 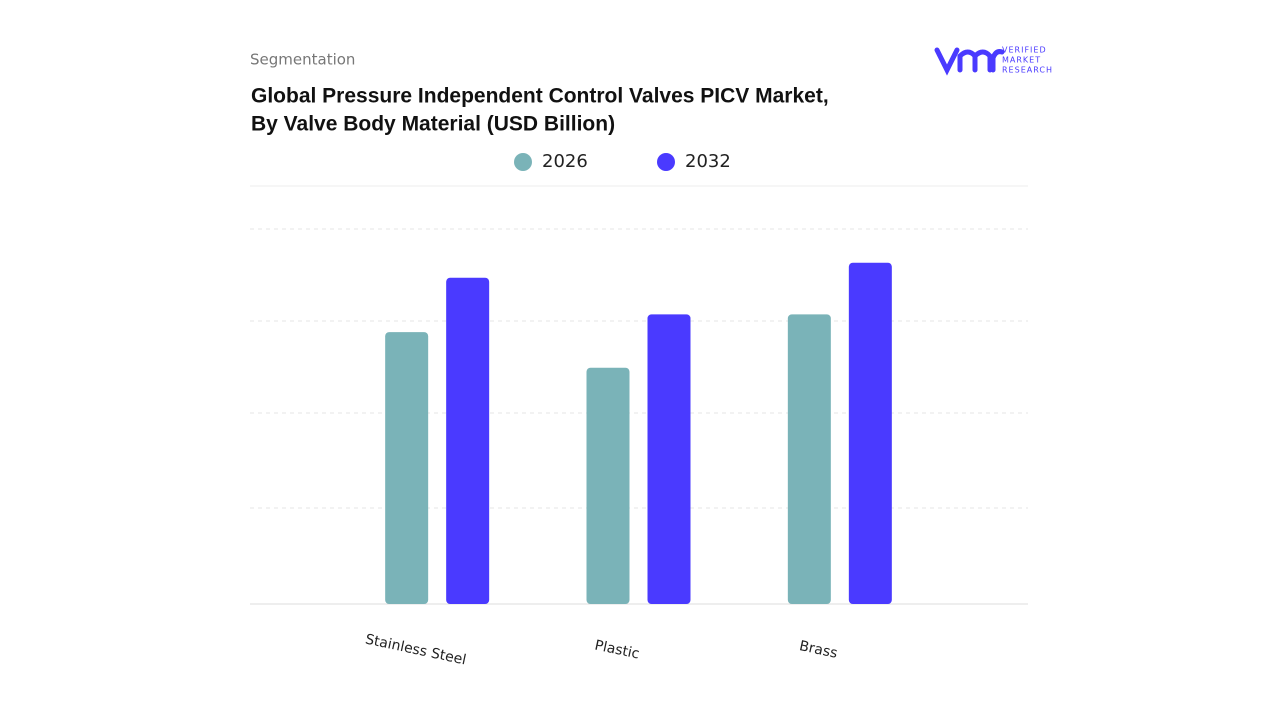 What do you see at coordinates (416, 649) in the screenshot?
I see `x-tick-label: Stainless Steel` at bounding box center [416, 649].